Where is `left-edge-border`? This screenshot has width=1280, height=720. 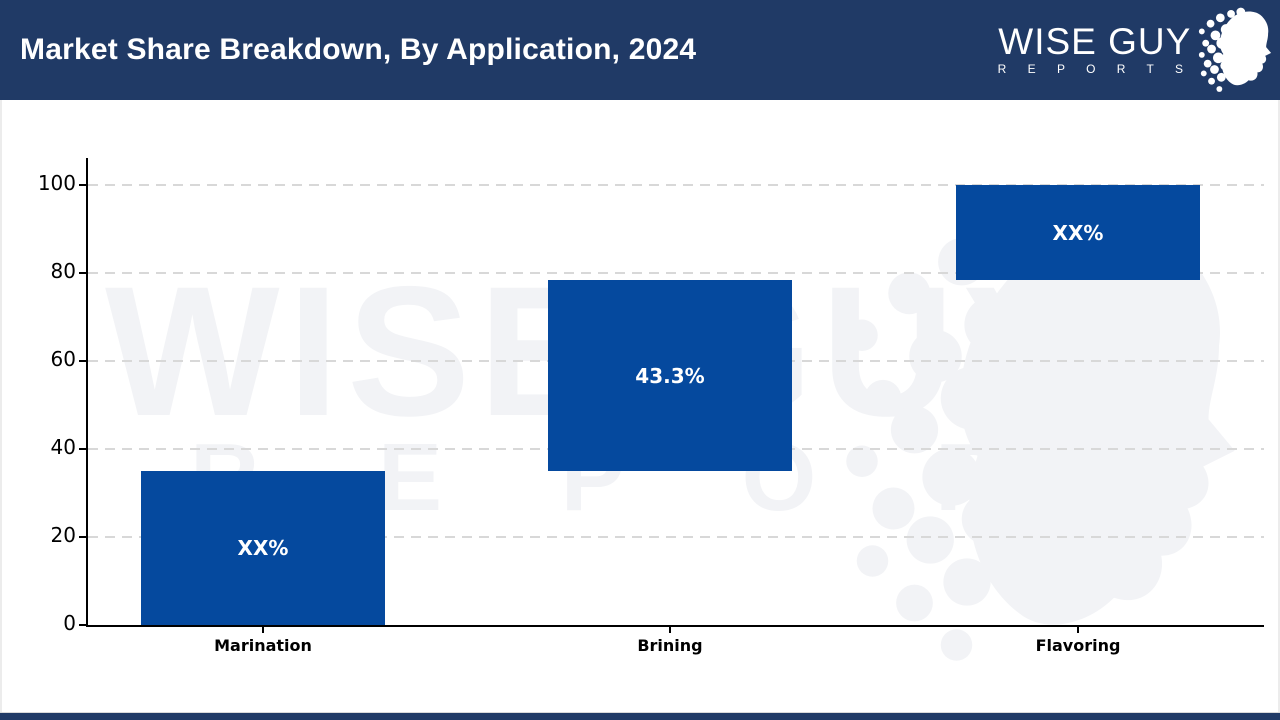 left-edge-border is located at coordinates (1, 406).